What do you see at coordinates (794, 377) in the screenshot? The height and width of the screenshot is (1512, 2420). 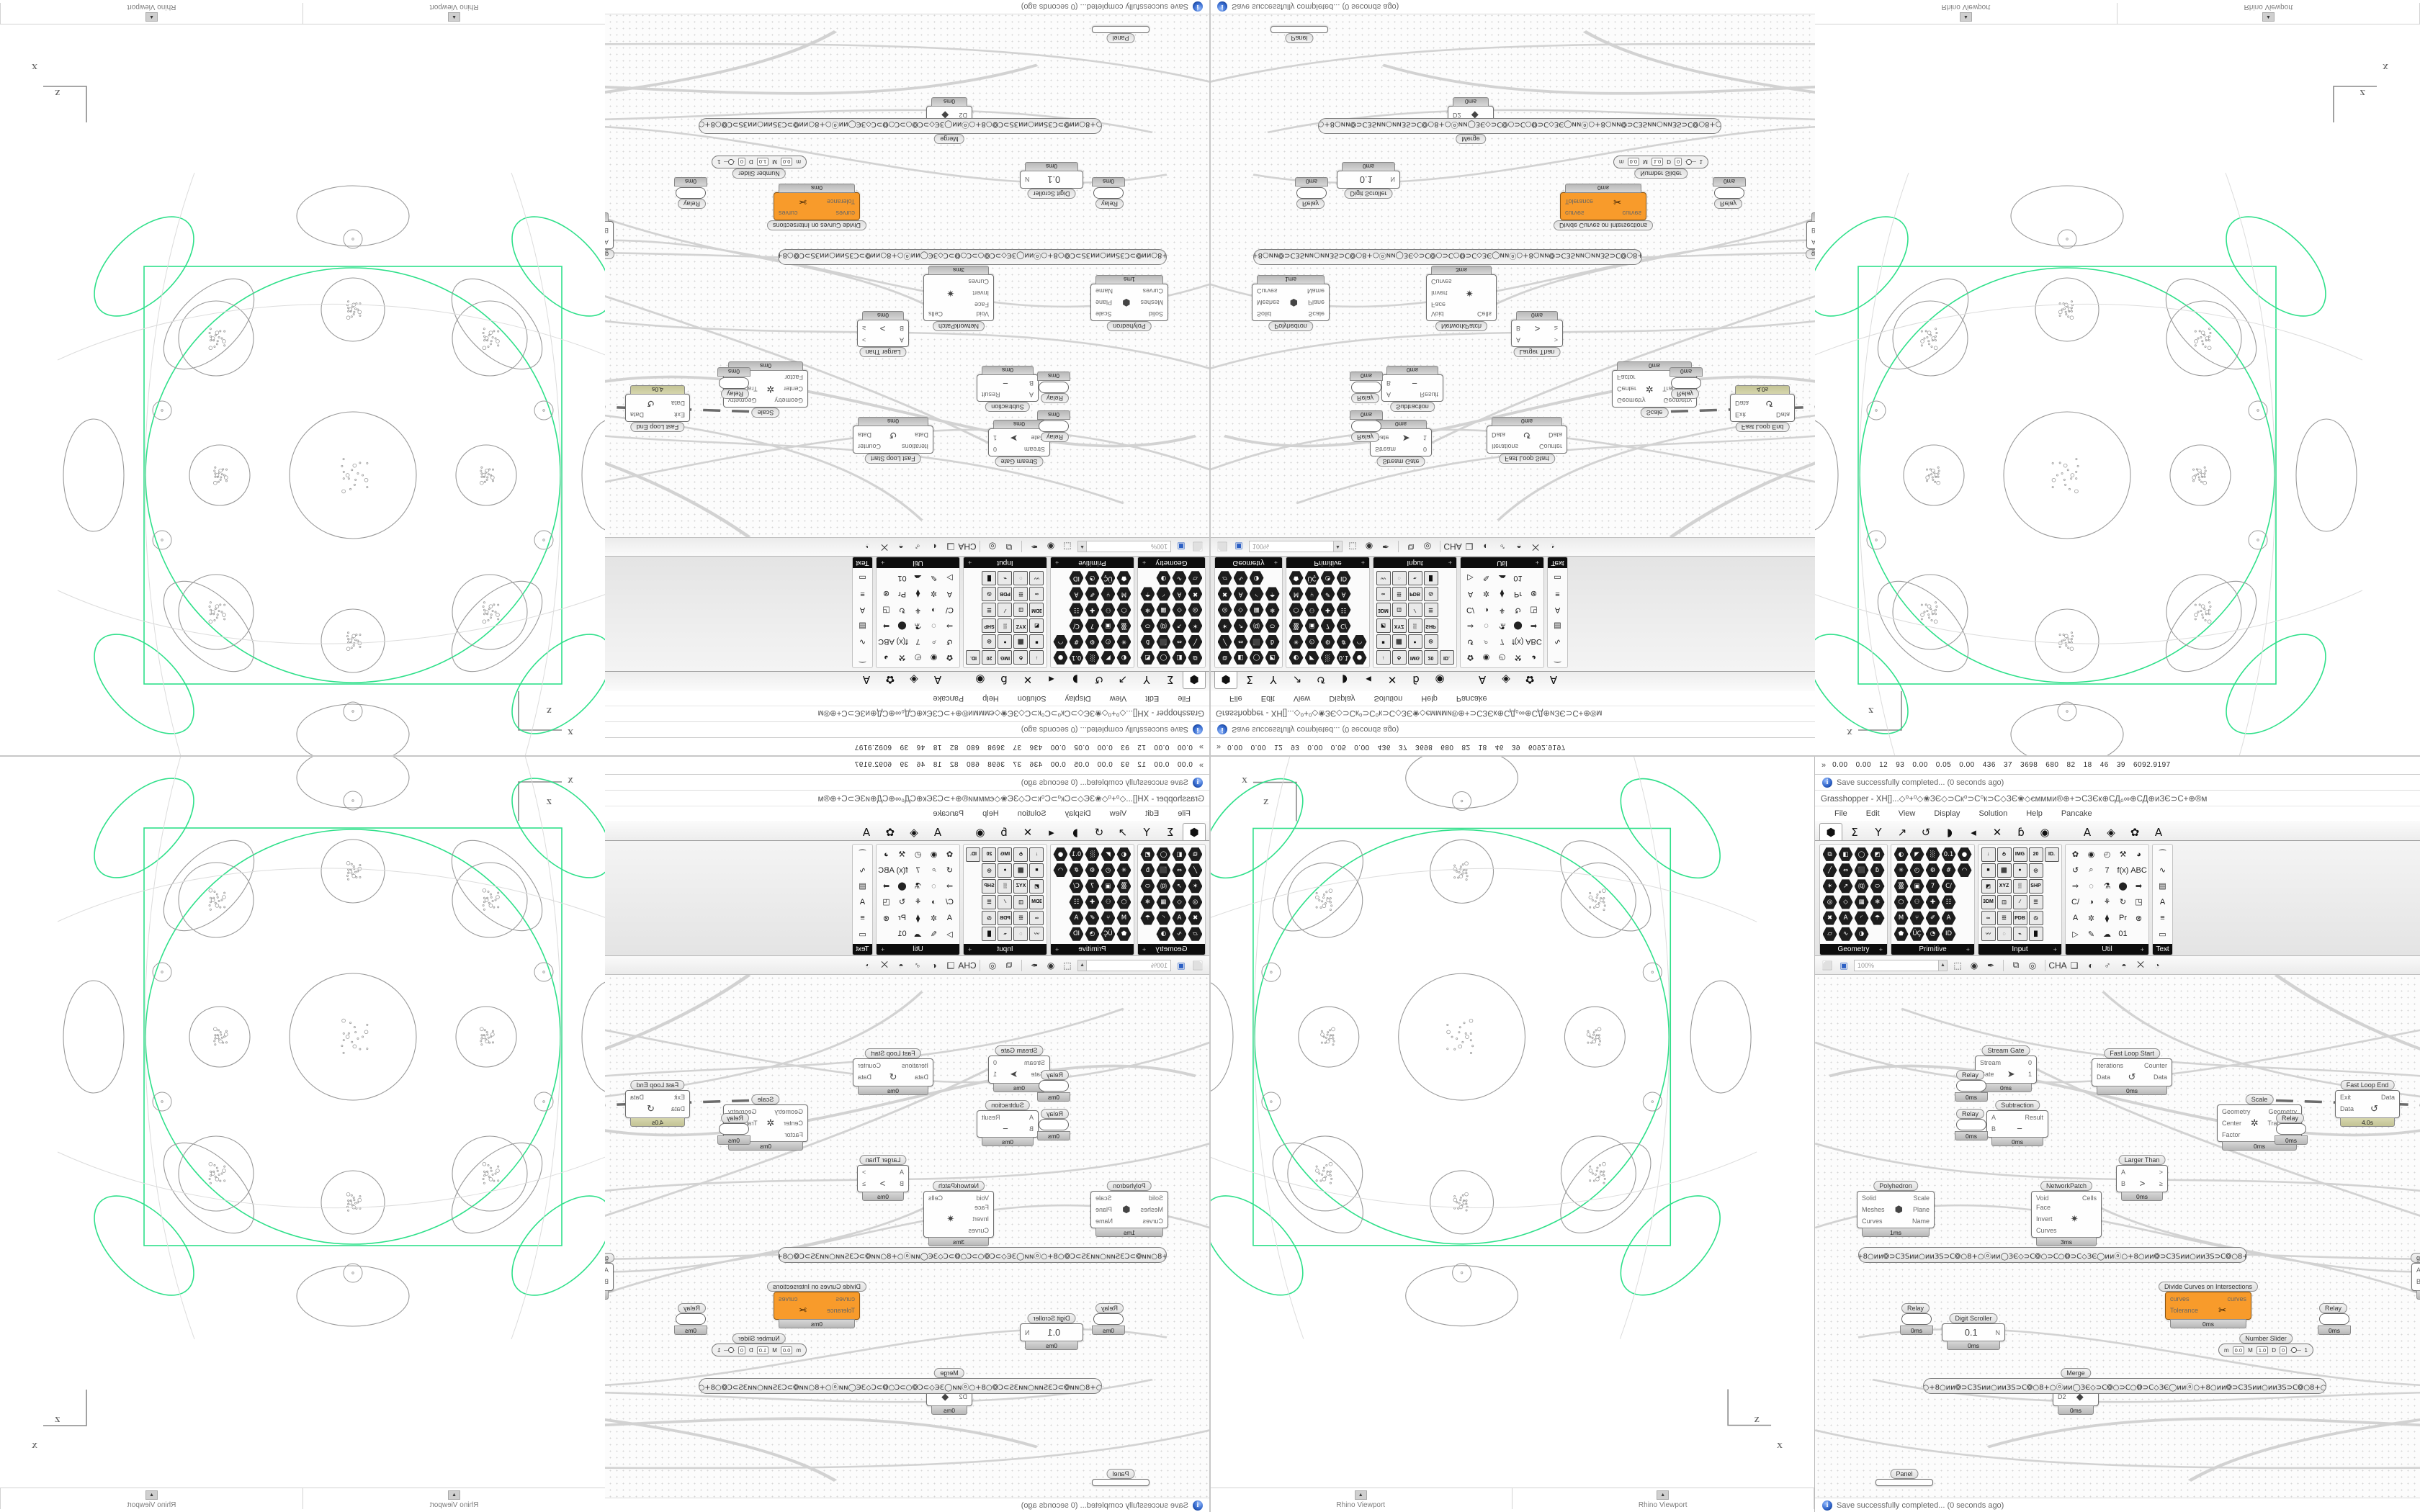 I see `node-input-port: Factor` at bounding box center [794, 377].